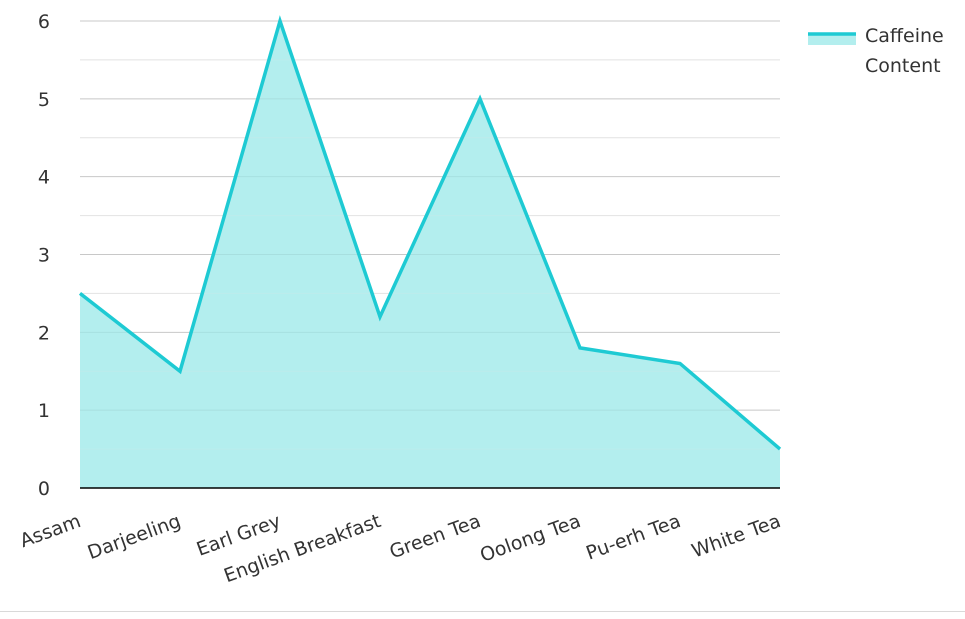 The width and height of the screenshot is (965, 619). What do you see at coordinates (44, 178) in the screenshot?
I see `y-tick-label: 4` at bounding box center [44, 178].